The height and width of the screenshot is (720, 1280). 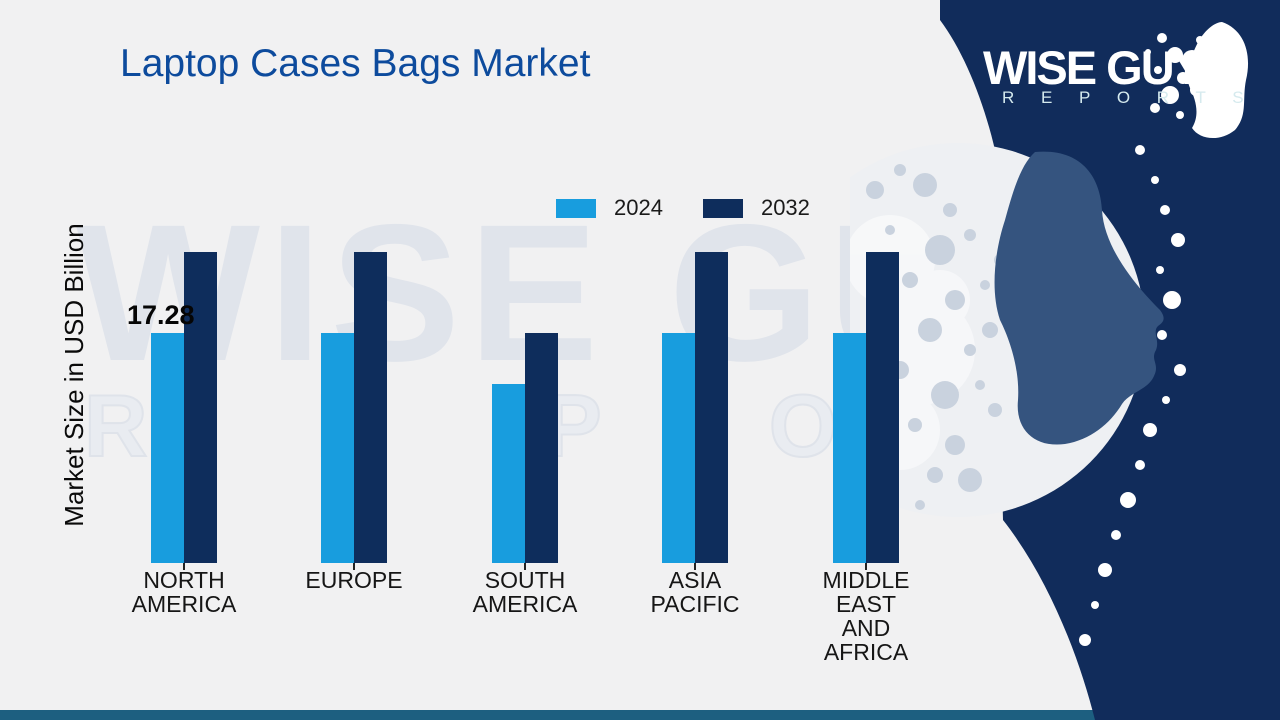 What do you see at coordinates (694, 208) in the screenshot?
I see `chart-legend: 2024 2032` at bounding box center [694, 208].